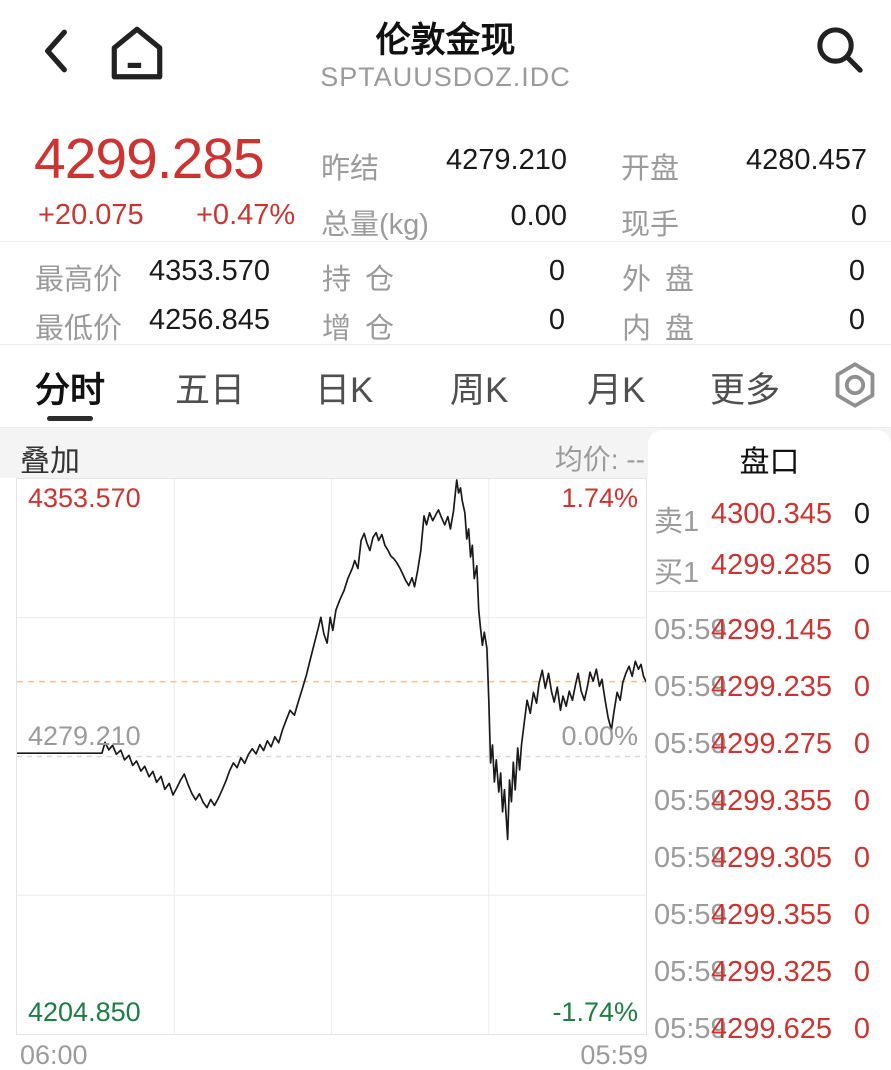 The image size is (891, 1070). I want to click on trade-row: 05:59 4299.325 0, so click(769, 970).